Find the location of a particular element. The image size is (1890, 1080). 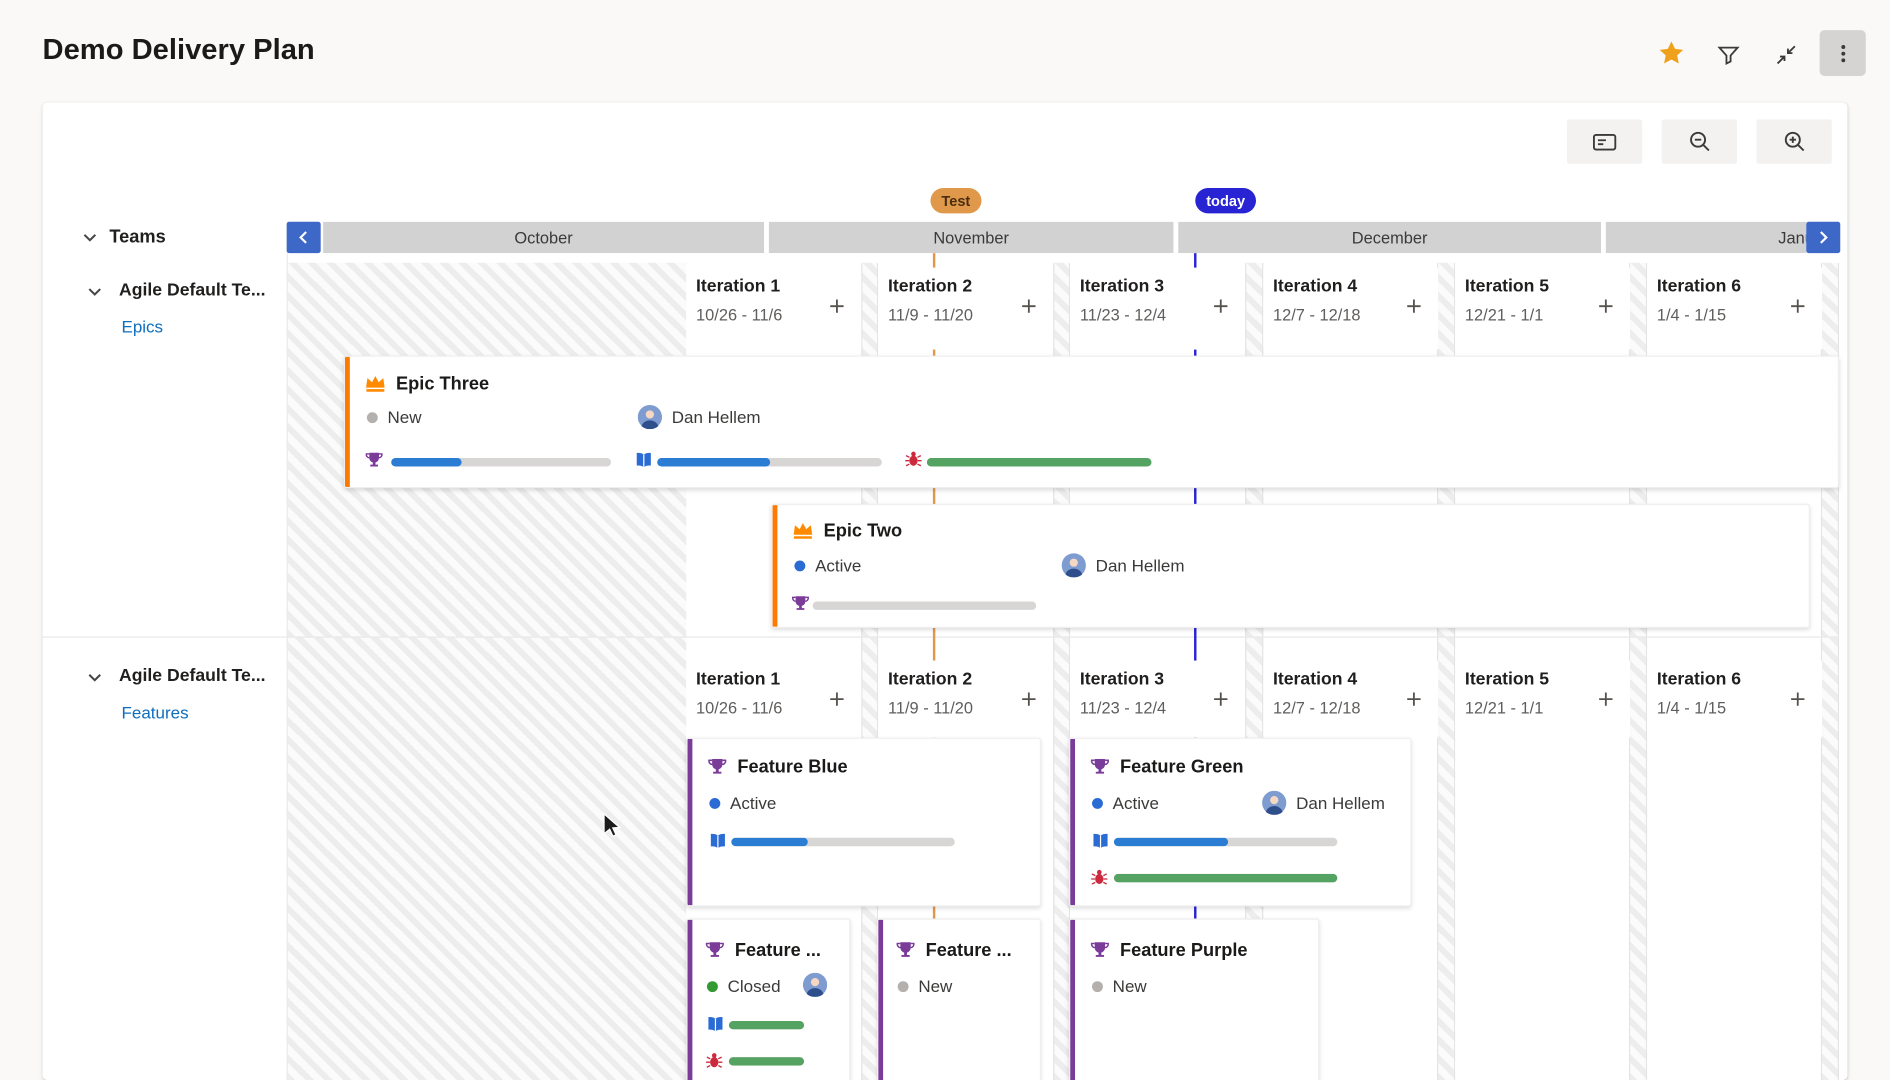

scroll-timeline-left-button is located at coordinates (303, 237).